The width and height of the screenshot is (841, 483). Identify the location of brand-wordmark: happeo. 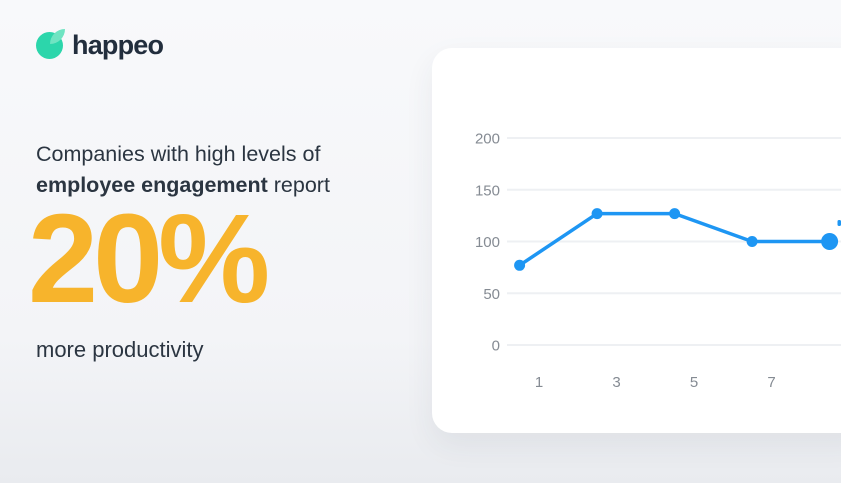
(118, 45).